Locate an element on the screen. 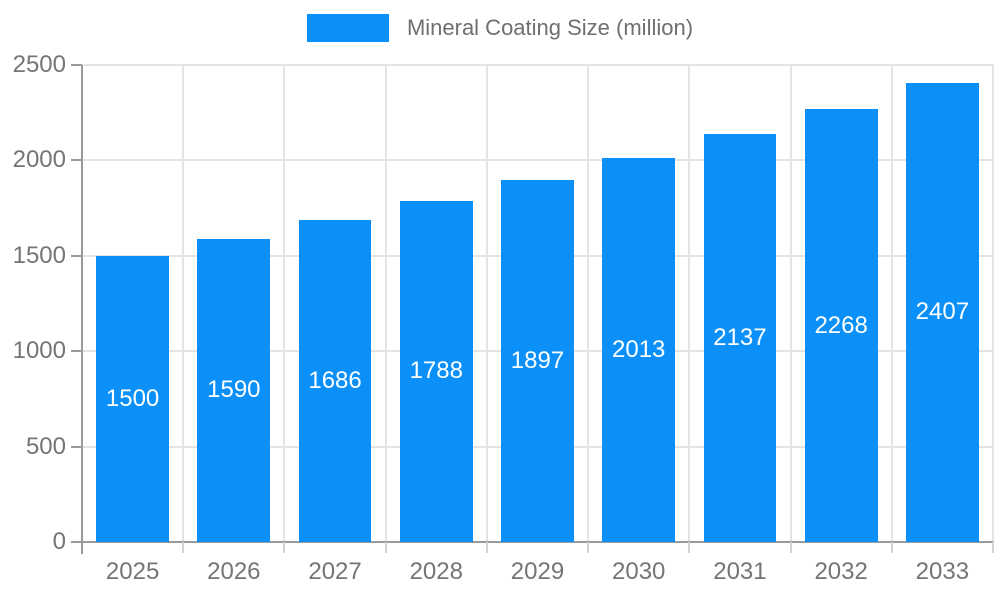 This screenshot has height=600, width=1000. x-tick-label: 2031 is located at coordinates (740, 571).